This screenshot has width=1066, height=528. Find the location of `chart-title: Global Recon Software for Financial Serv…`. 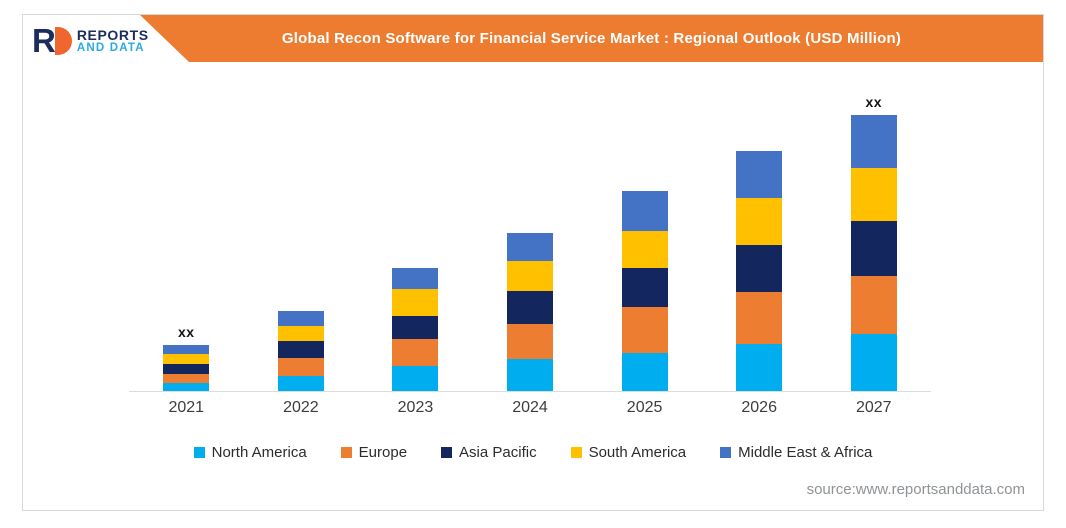

chart-title: Global Recon Software for Financial Serv… is located at coordinates (591, 38).